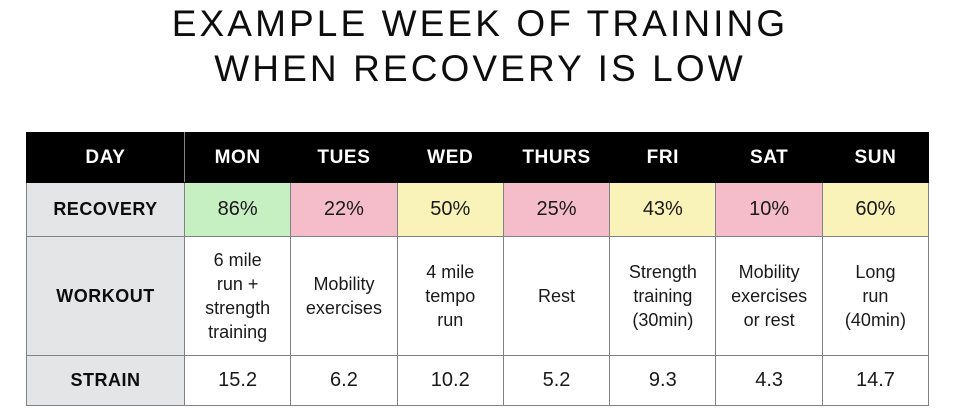  What do you see at coordinates (875, 157) in the screenshot?
I see `header-sun: SUN` at bounding box center [875, 157].